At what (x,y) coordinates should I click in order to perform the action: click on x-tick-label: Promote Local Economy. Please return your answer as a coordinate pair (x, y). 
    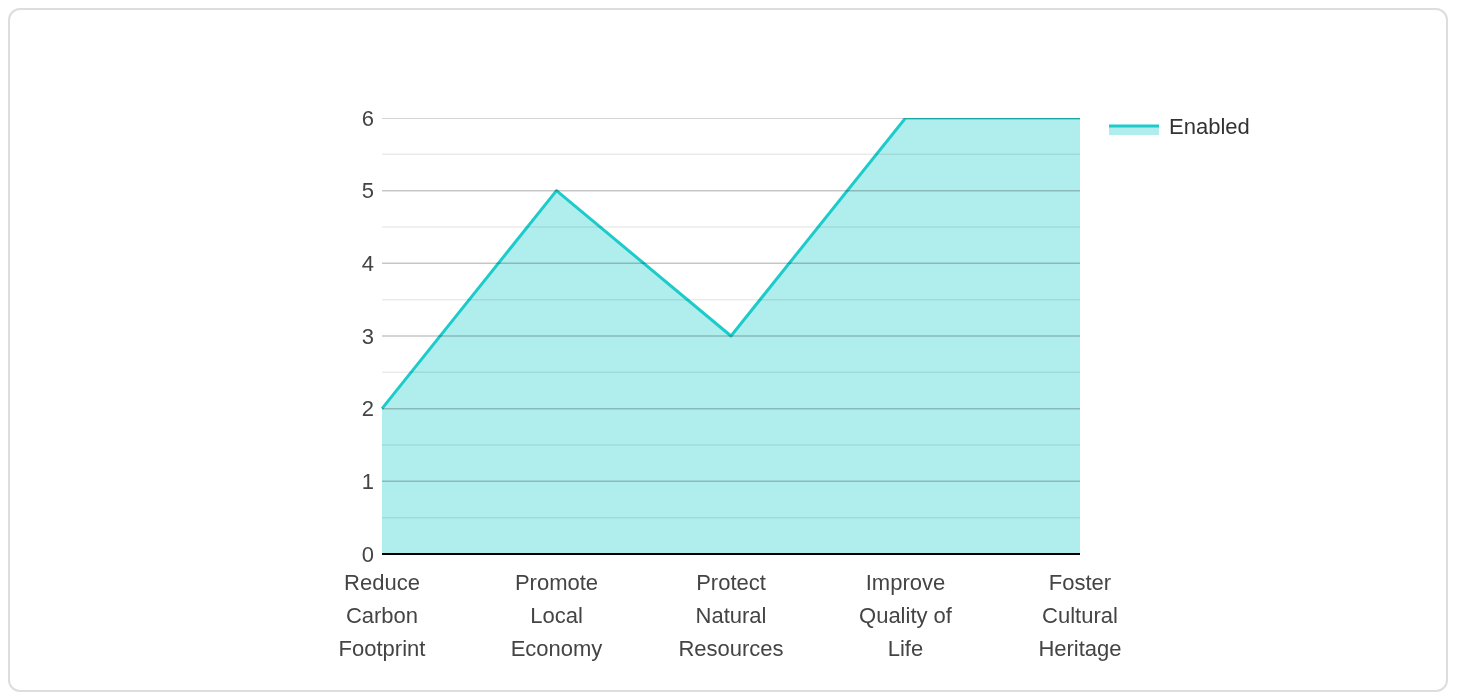
    Looking at the image, I should click on (556, 615).